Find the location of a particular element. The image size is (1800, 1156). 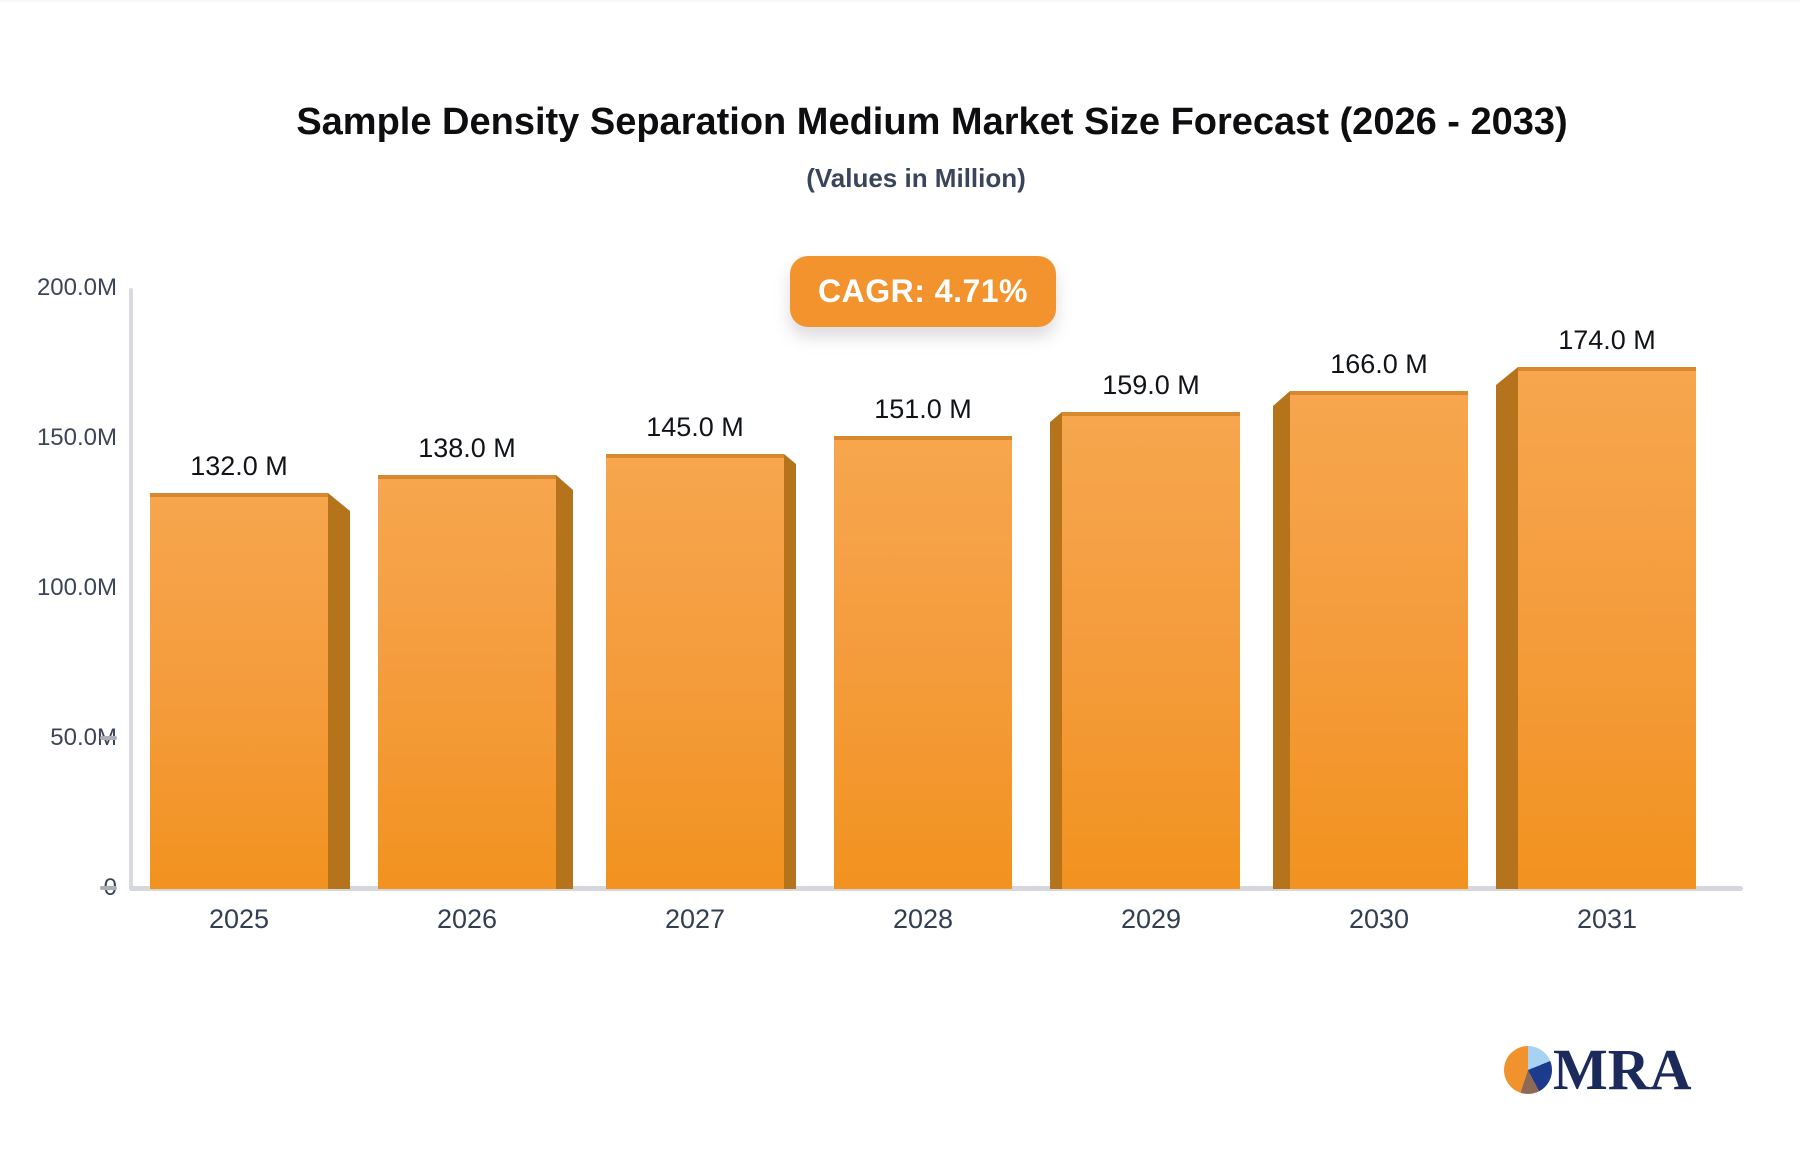

x-axis-label-2027: 2027 is located at coordinates (695, 919).